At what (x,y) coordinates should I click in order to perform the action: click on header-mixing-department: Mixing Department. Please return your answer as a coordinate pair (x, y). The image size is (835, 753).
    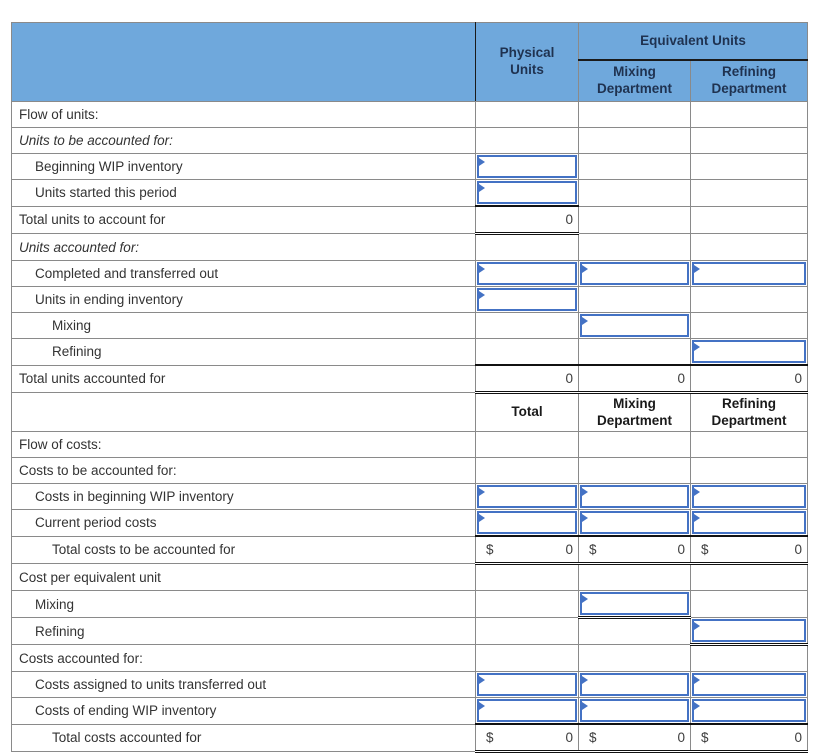
    Looking at the image, I should click on (634, 80).